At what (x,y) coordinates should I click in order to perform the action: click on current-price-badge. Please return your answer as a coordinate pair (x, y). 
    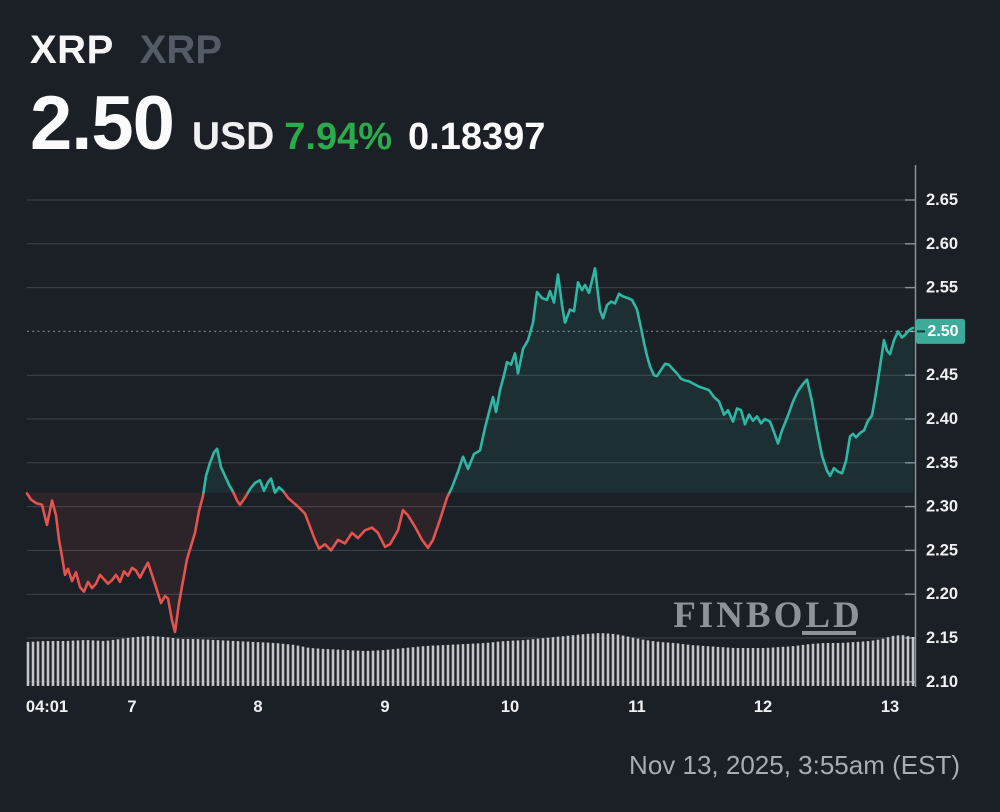
    Looking at the image, I should click on (940, 331).